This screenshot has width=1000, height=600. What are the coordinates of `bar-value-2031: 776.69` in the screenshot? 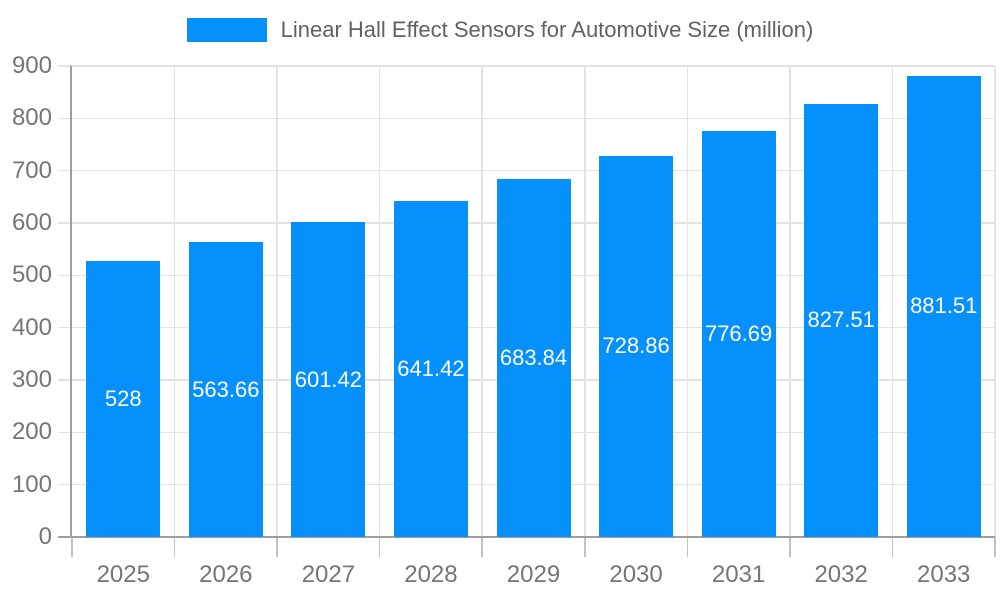 It's located at (738, 333).